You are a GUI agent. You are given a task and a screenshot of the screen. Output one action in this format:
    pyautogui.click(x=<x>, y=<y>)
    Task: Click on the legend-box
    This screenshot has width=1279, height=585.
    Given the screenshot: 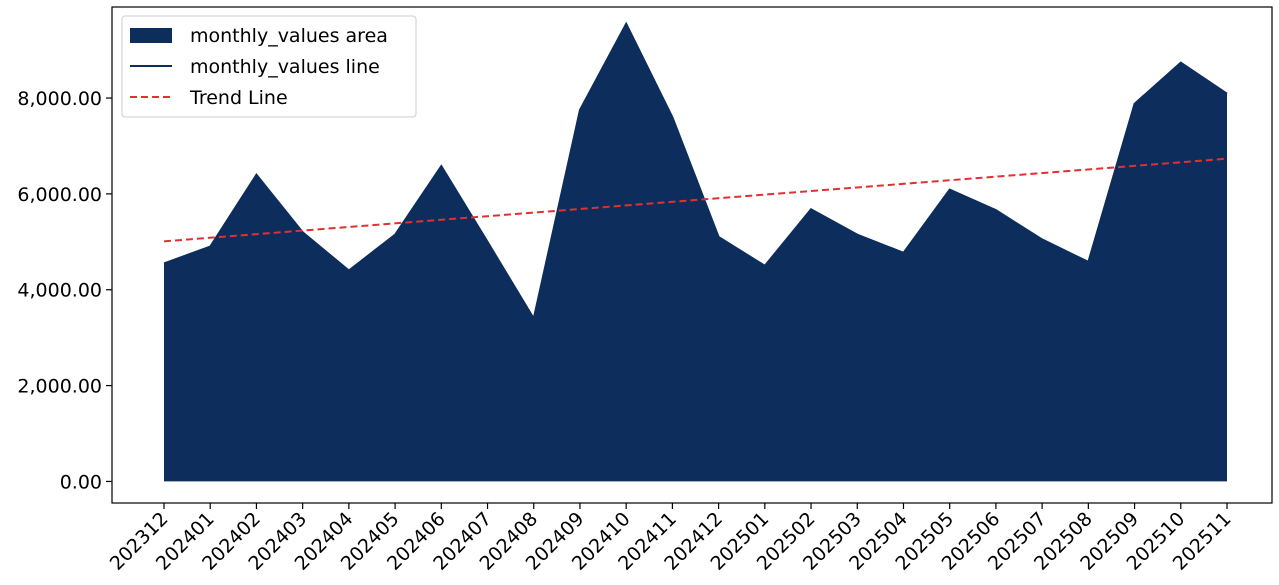 What is the action you would take?
    pyautogui.click(x=269, y=66)
    